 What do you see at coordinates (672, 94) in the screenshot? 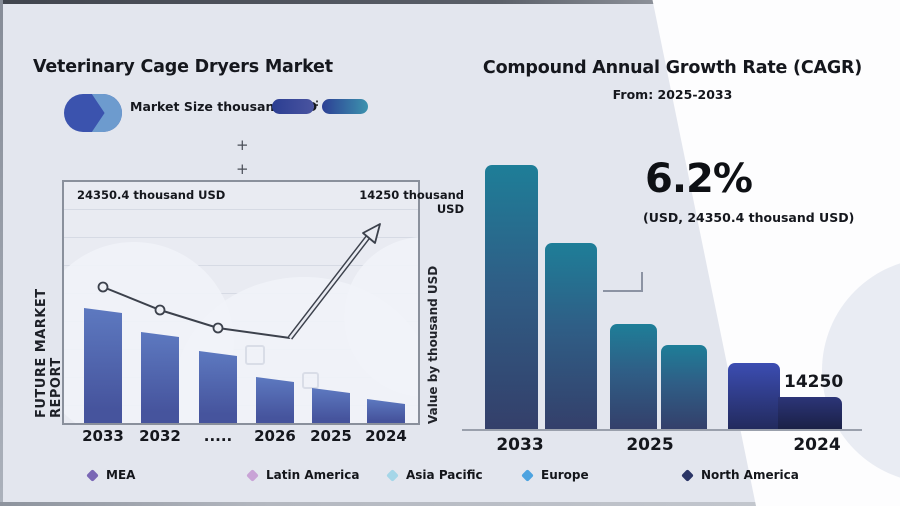
I see `right-chart-subtitle: From: 2025-2033` at bounding box center [672, 94].